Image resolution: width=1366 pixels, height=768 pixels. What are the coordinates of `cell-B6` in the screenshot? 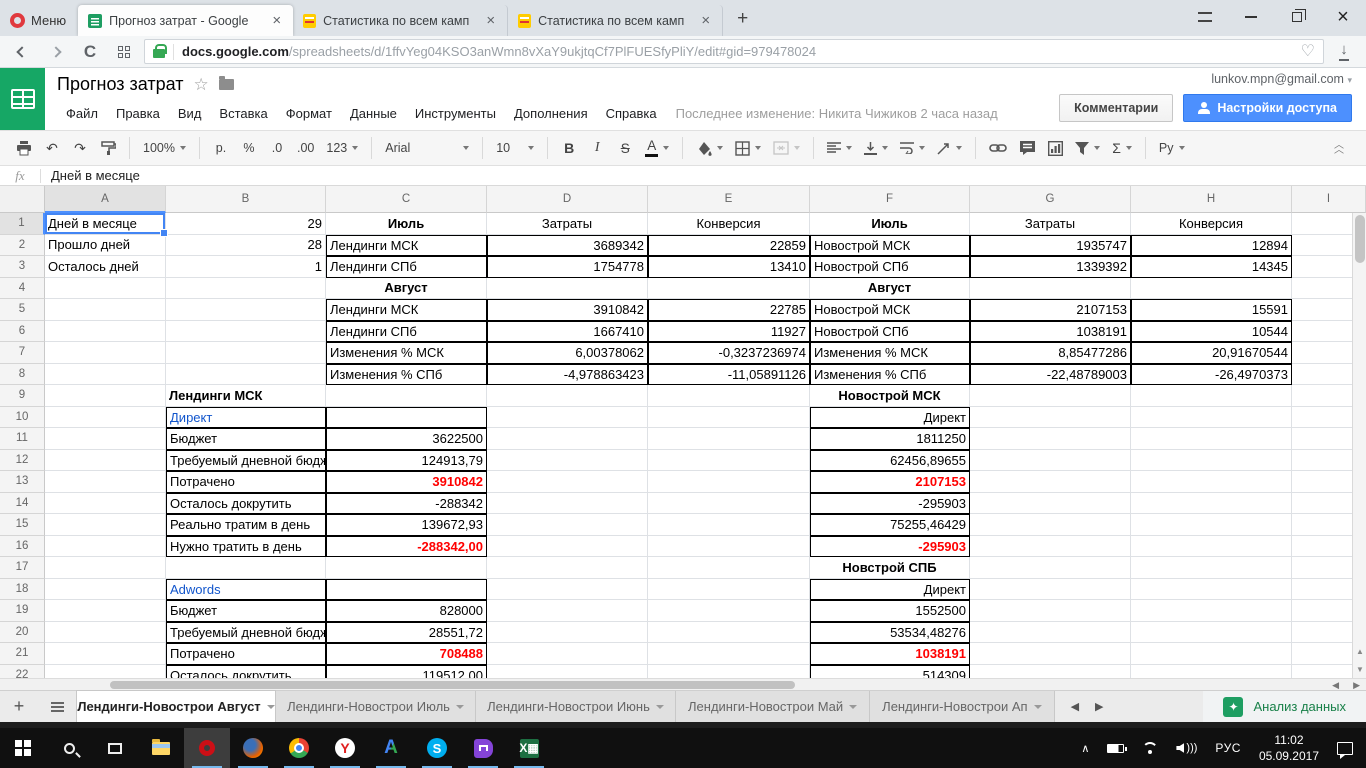 It's located at (246, 331).